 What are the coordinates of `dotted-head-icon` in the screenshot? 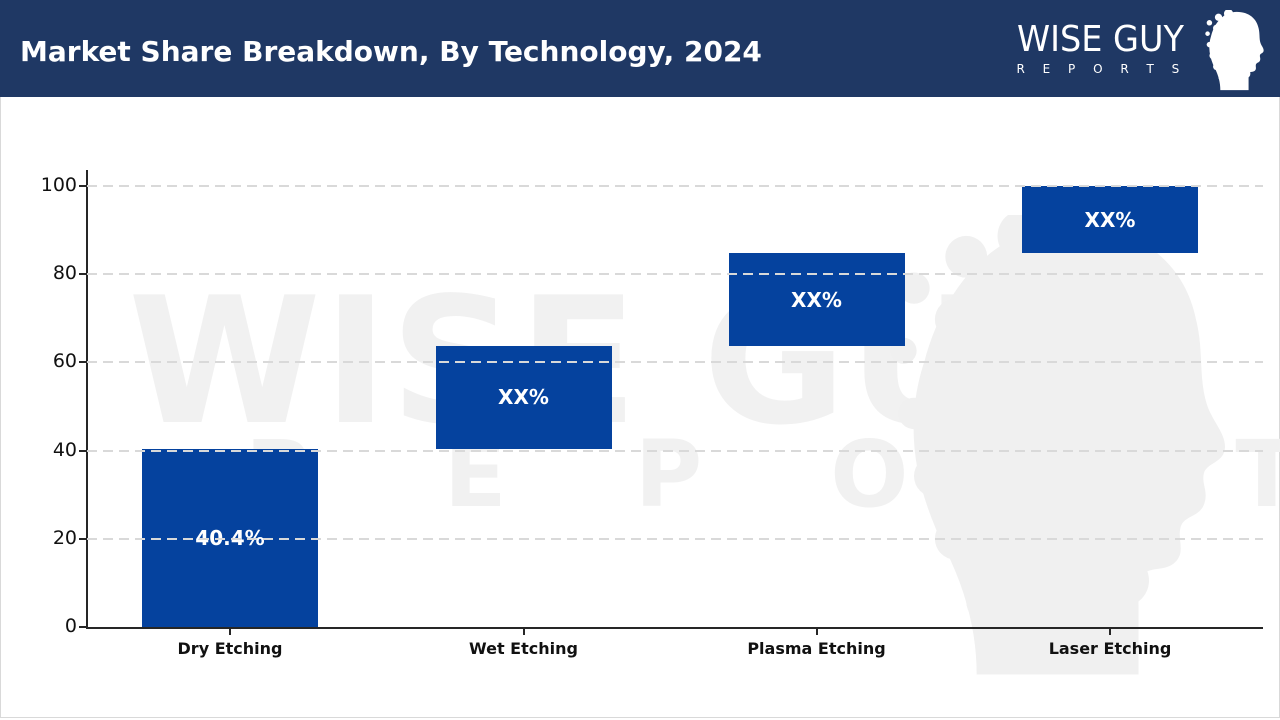 It's located at (1234, 50).